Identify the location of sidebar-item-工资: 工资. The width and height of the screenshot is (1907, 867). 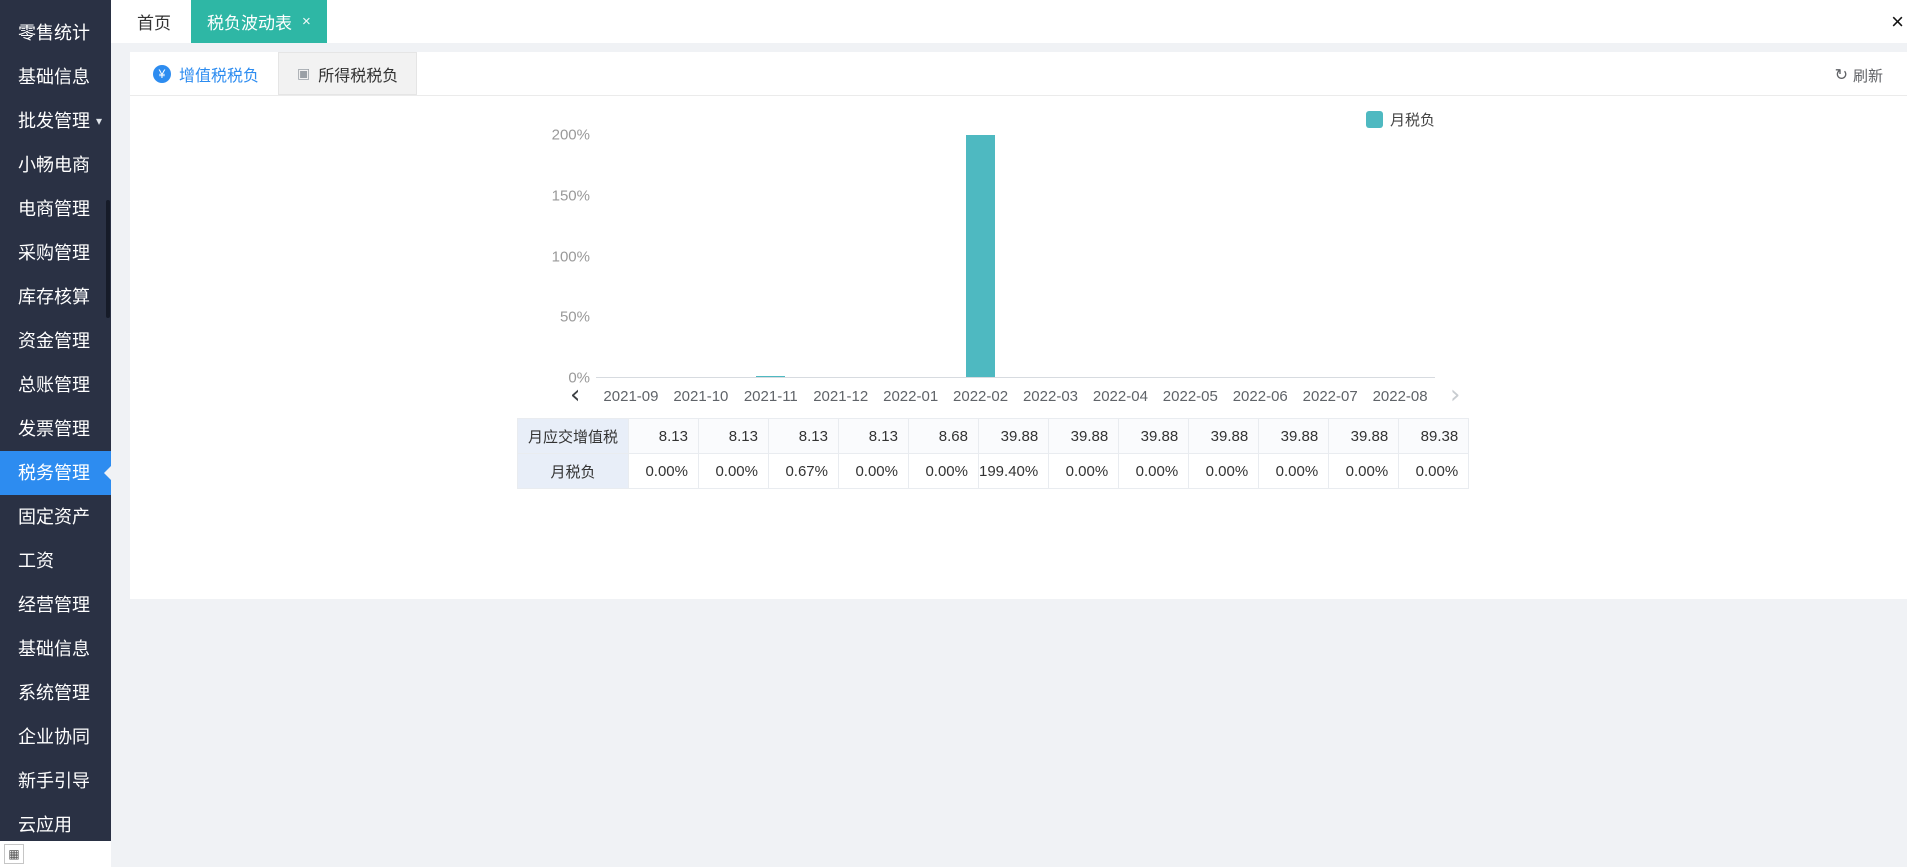
(55, 561).